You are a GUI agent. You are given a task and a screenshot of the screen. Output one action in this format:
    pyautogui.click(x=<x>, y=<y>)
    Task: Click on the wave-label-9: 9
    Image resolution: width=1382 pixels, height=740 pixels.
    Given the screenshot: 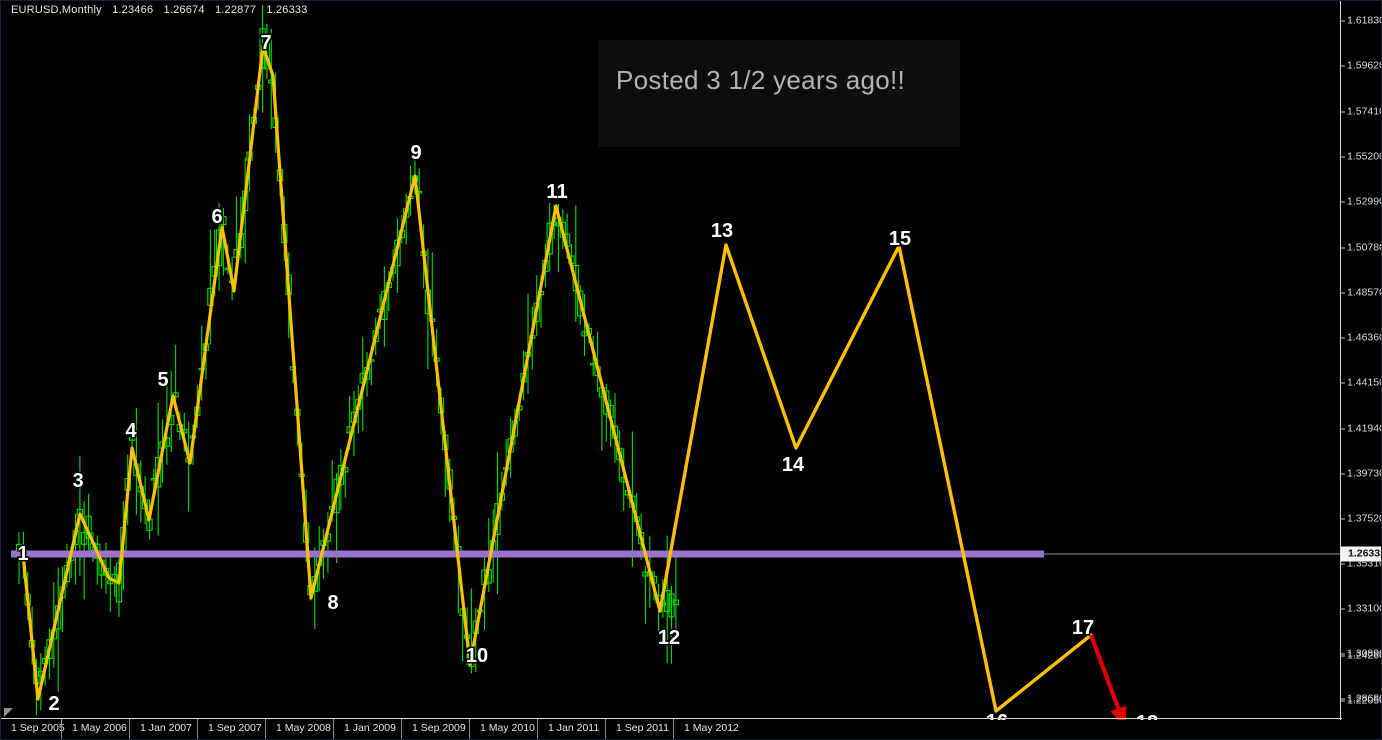 What is the action you would take?
    pyautogui.click(x=416, y=153)
    